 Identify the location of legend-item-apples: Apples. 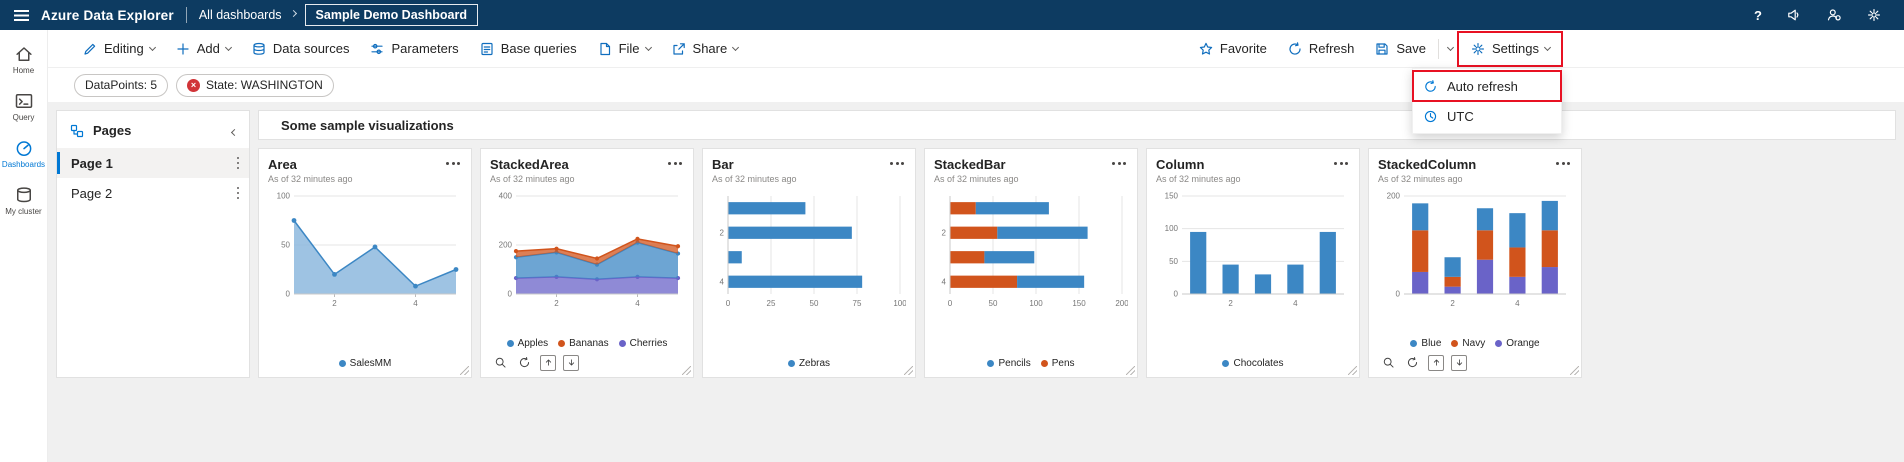
(527, 343).